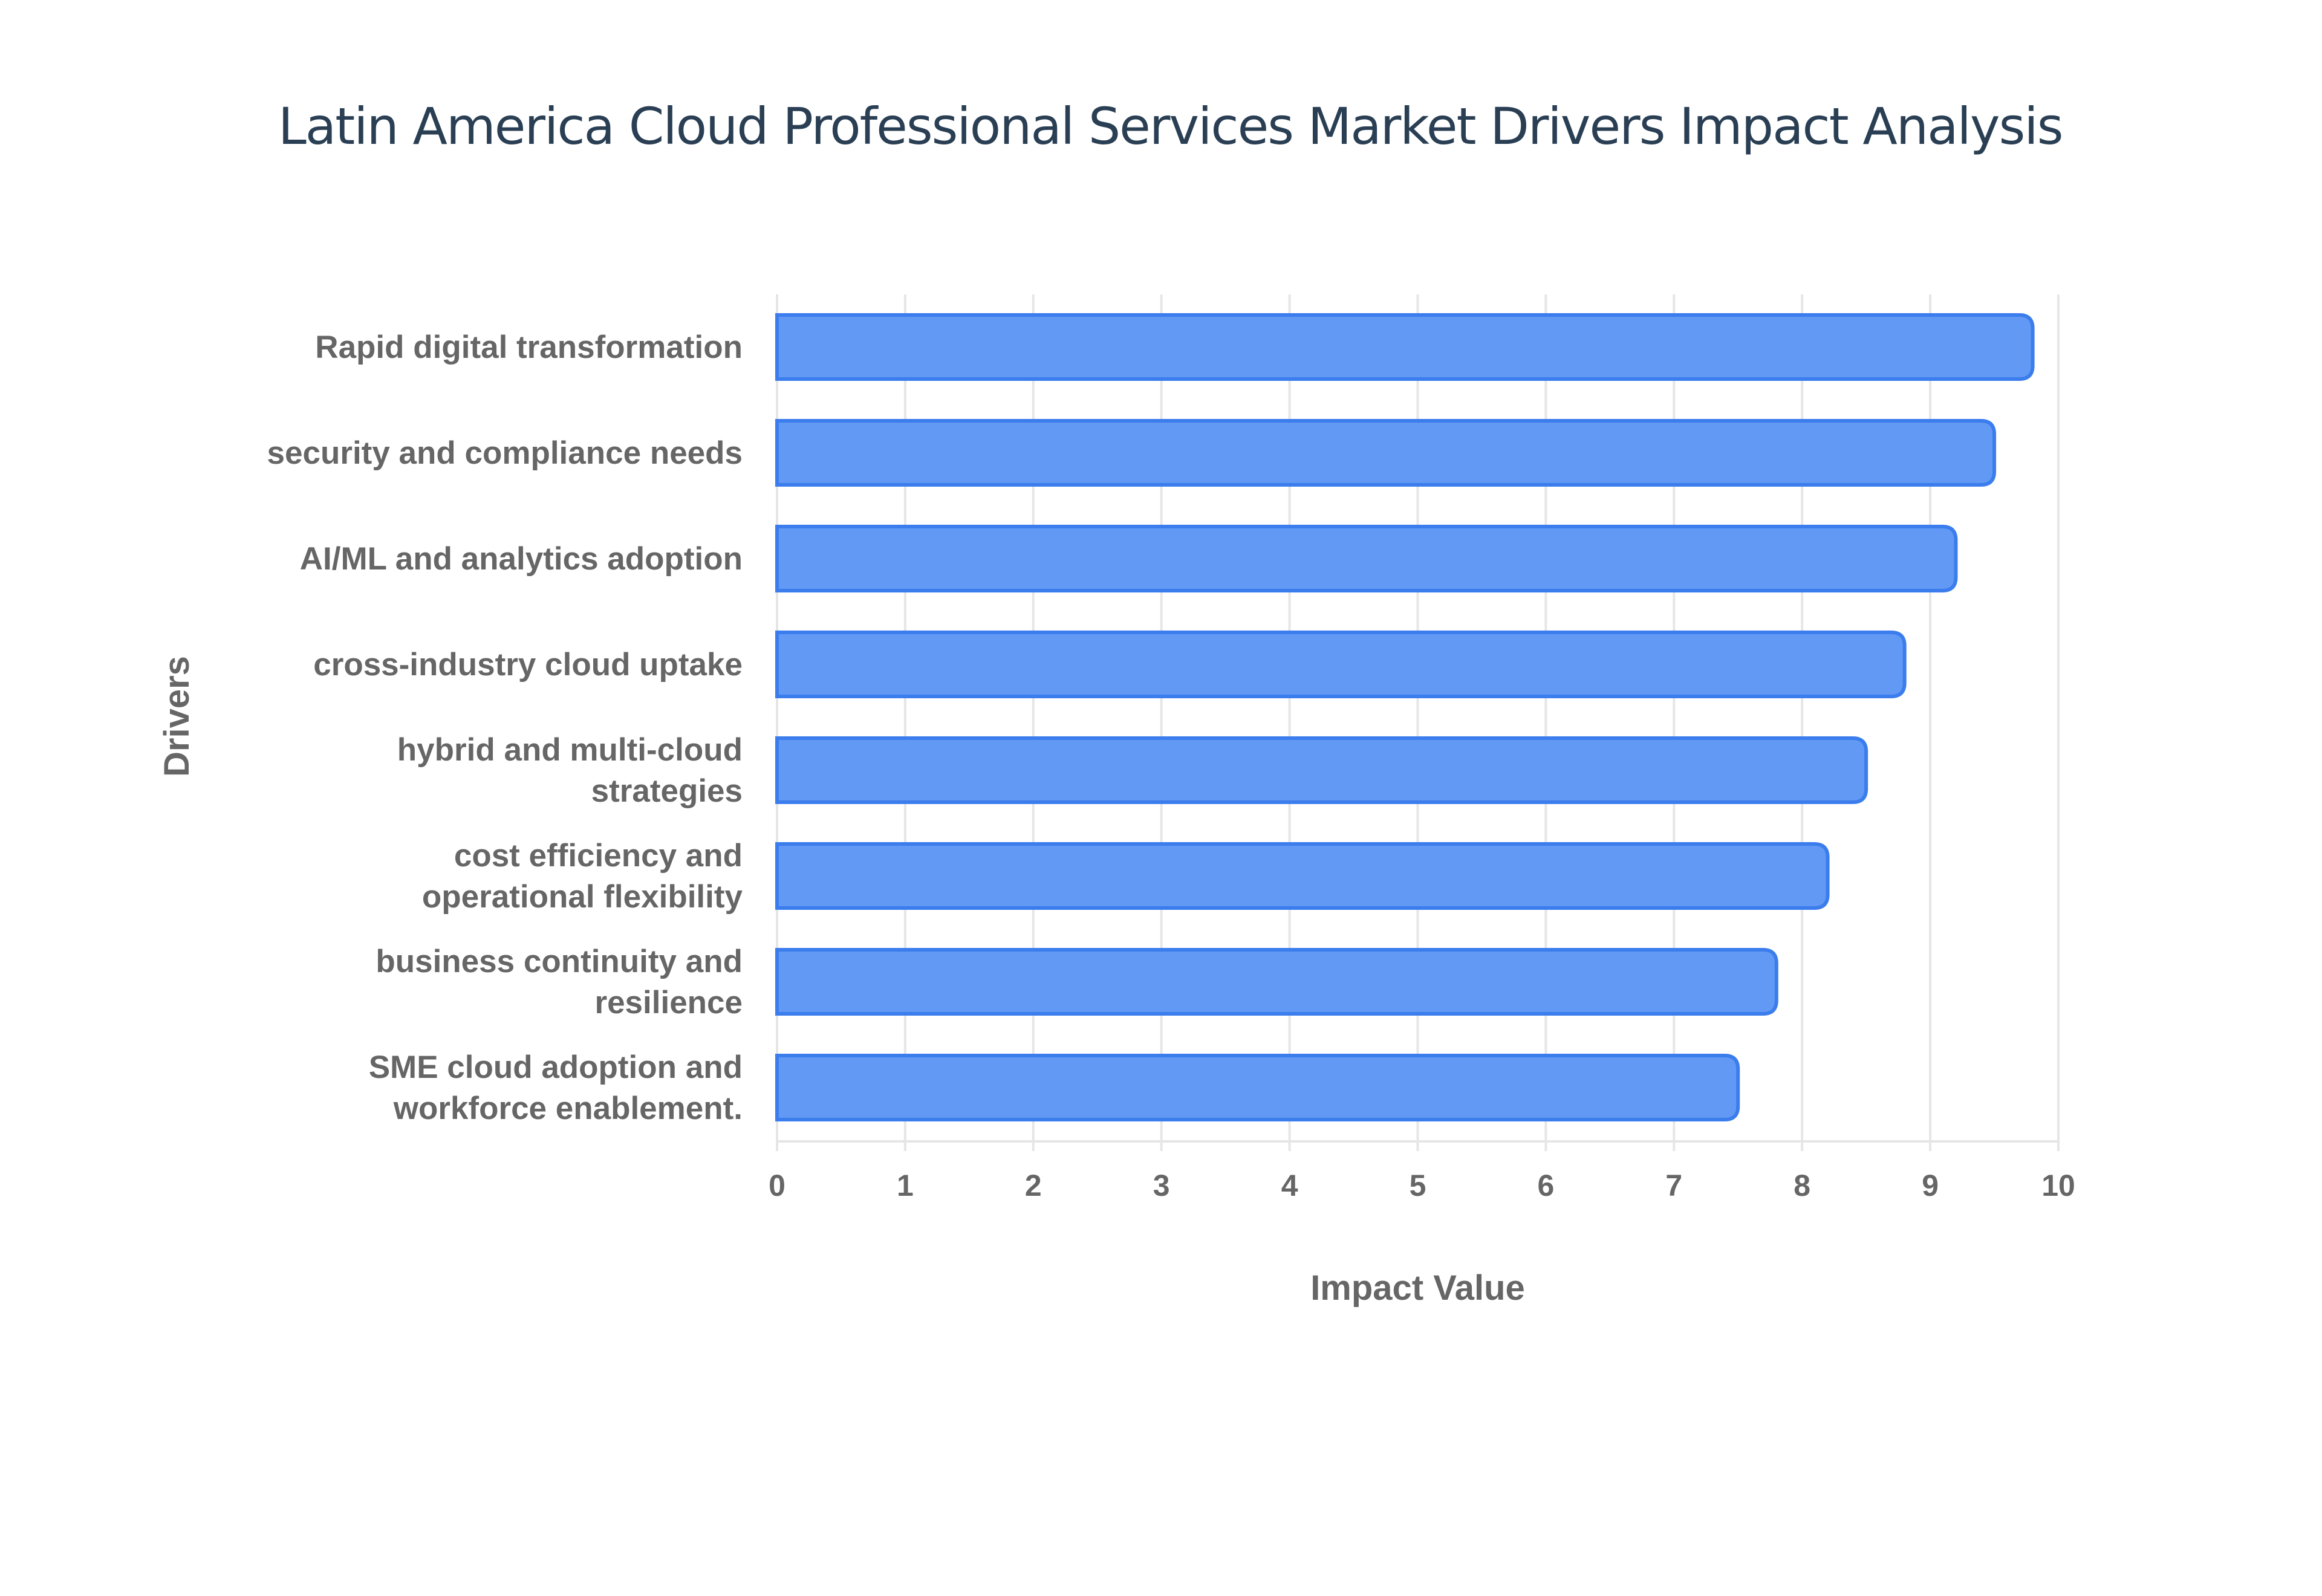 This screenshot has height=1596, width=2322. I want to click on y-tick-label-line: hybrid and multi-cloud, so click(570, 750).